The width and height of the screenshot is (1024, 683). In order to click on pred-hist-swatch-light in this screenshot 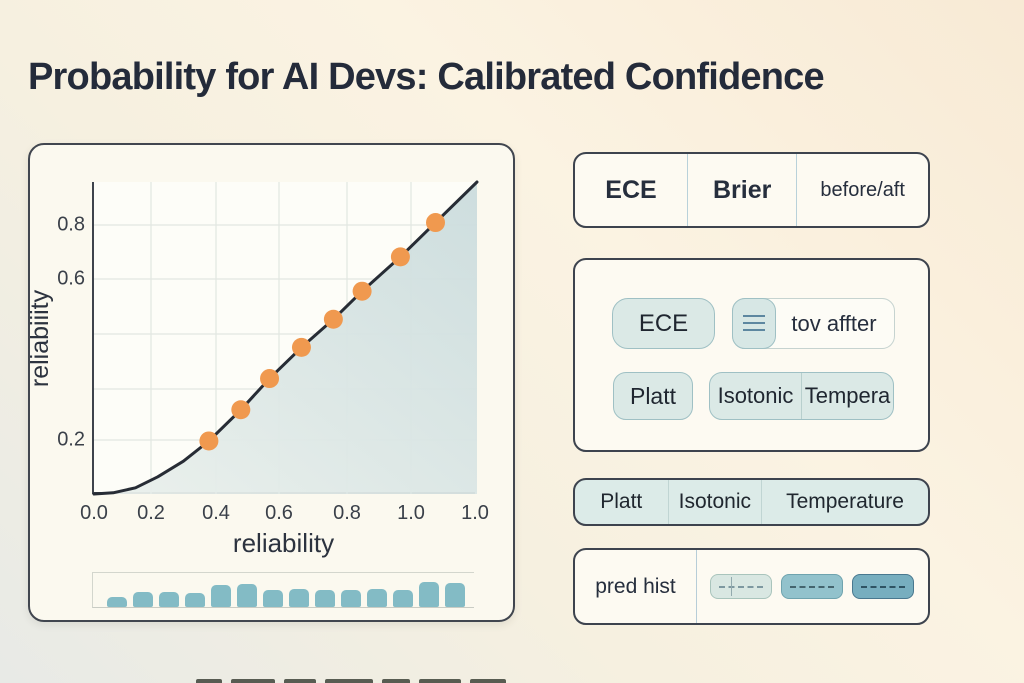, I will do `click(741, 586)`.